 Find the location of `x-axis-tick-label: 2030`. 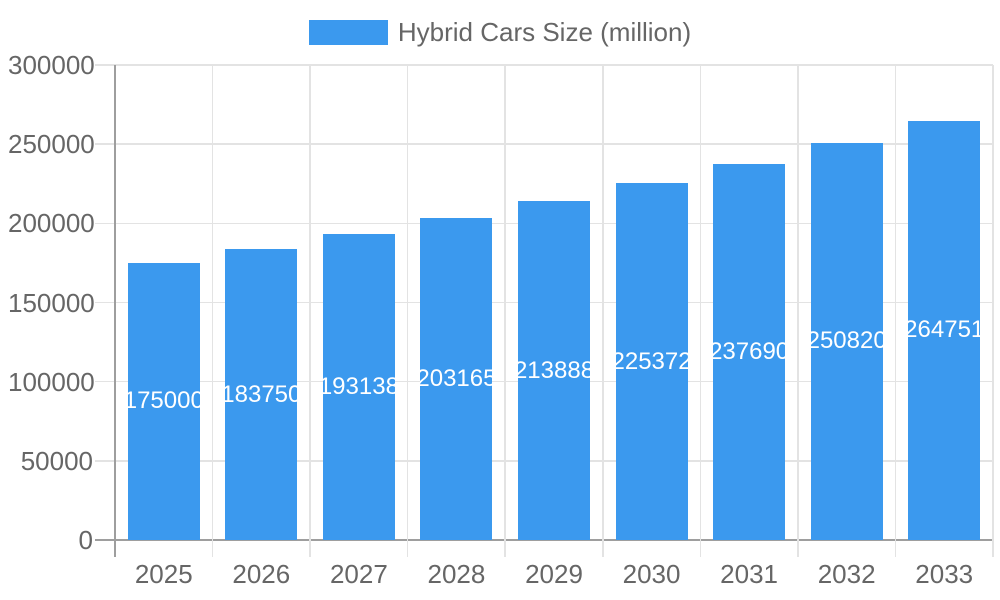

x-axis-tick-label: 2030 is located at coordinates (651, 574).